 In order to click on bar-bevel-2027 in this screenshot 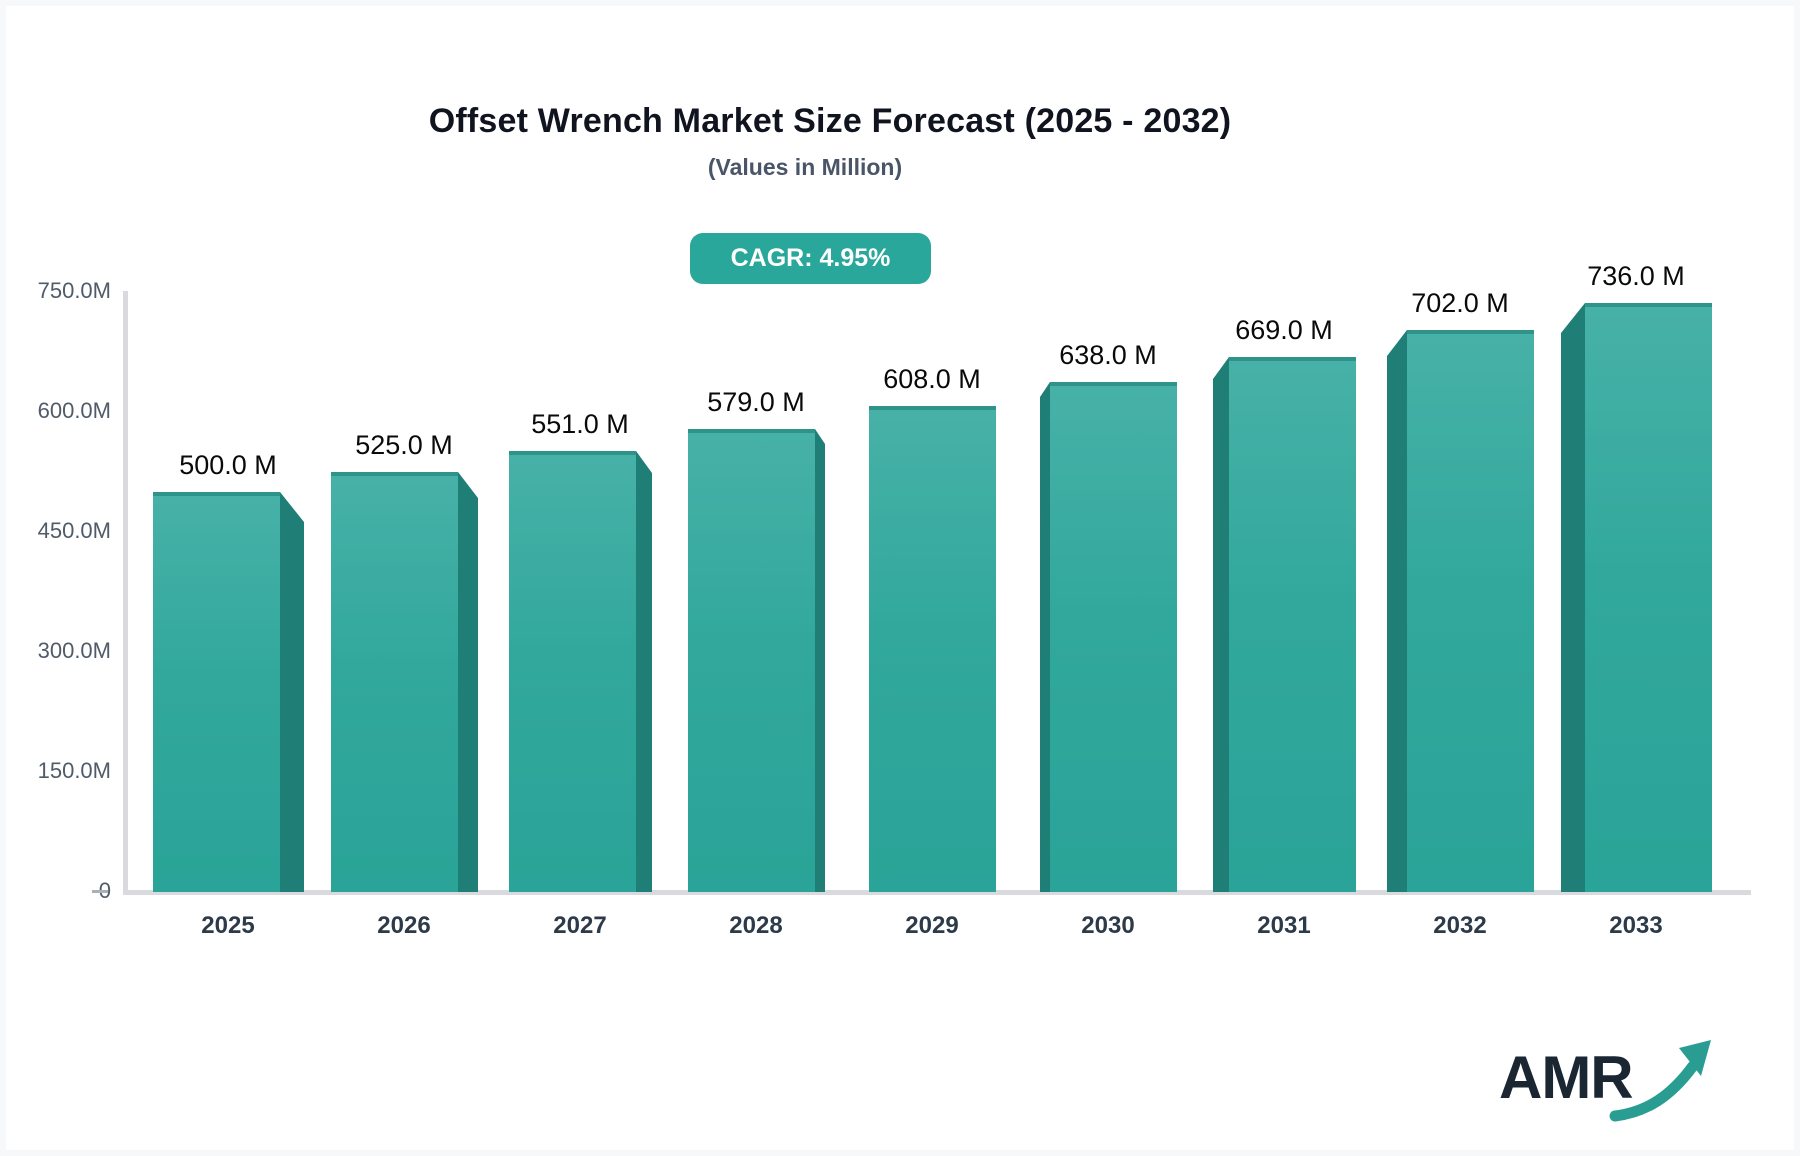, I will do `click(644, 671)`.